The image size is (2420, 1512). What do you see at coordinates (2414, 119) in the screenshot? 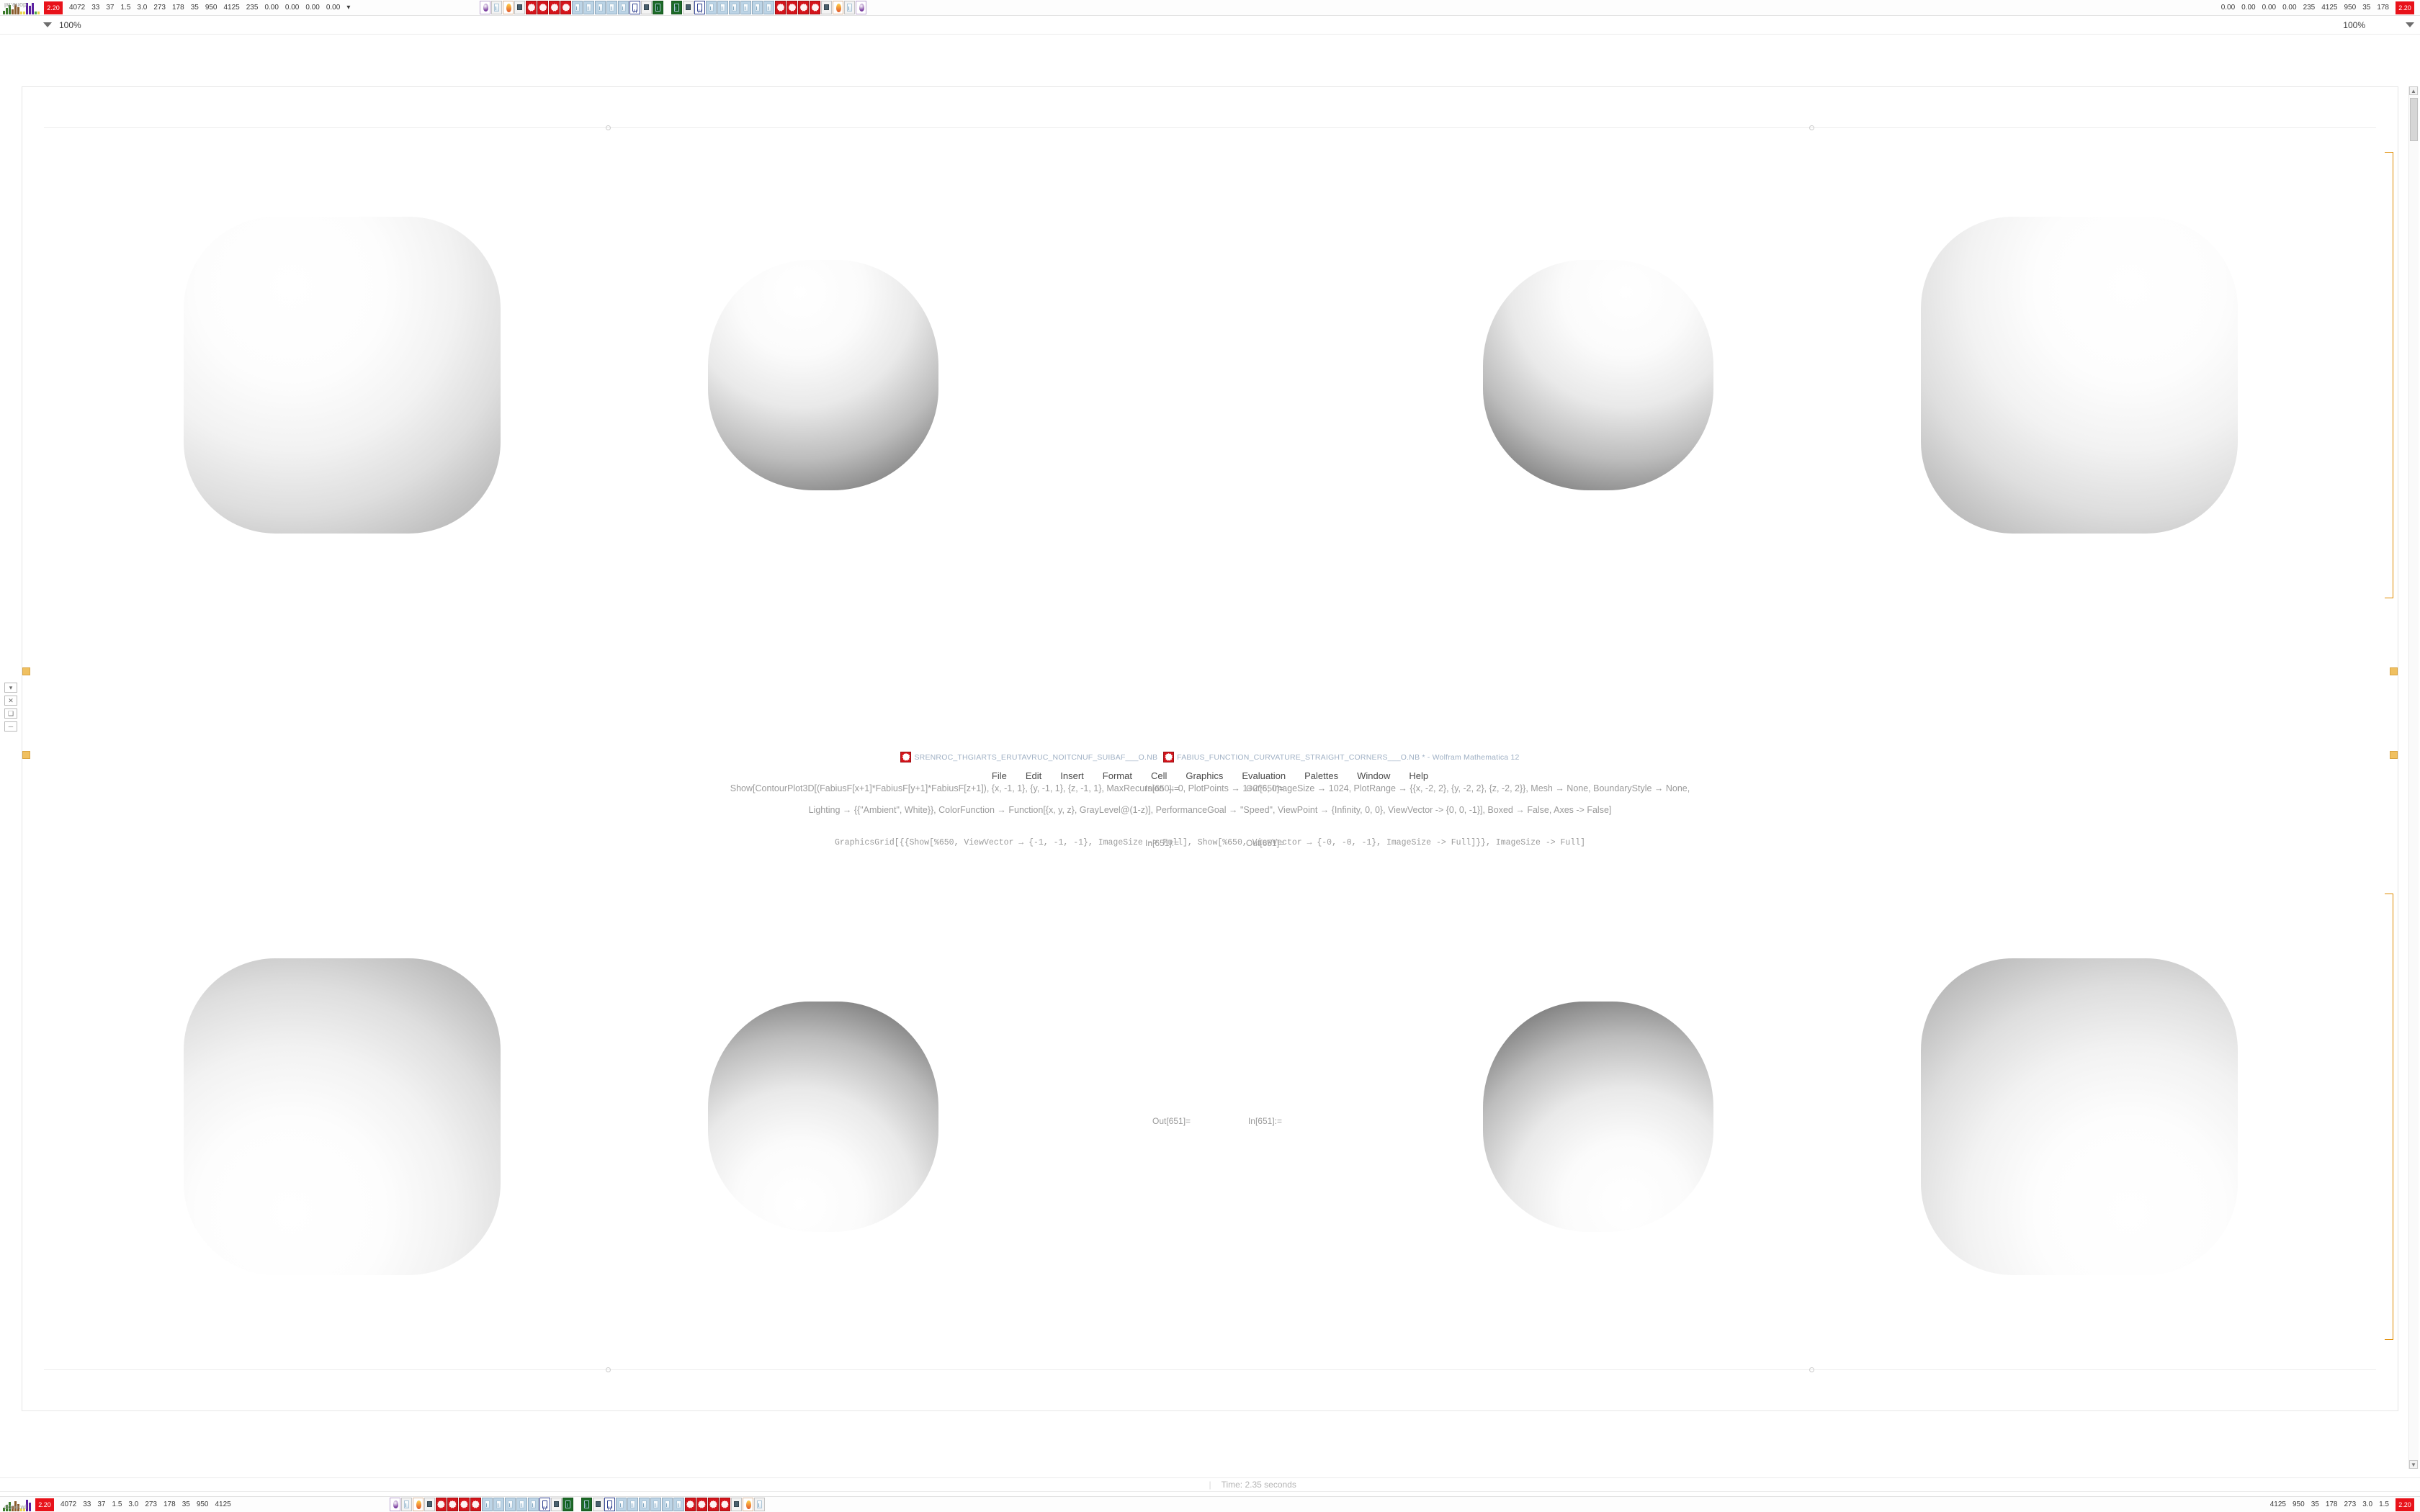
I see `scrollbar-thumb` at bounding box center [2414, 119].